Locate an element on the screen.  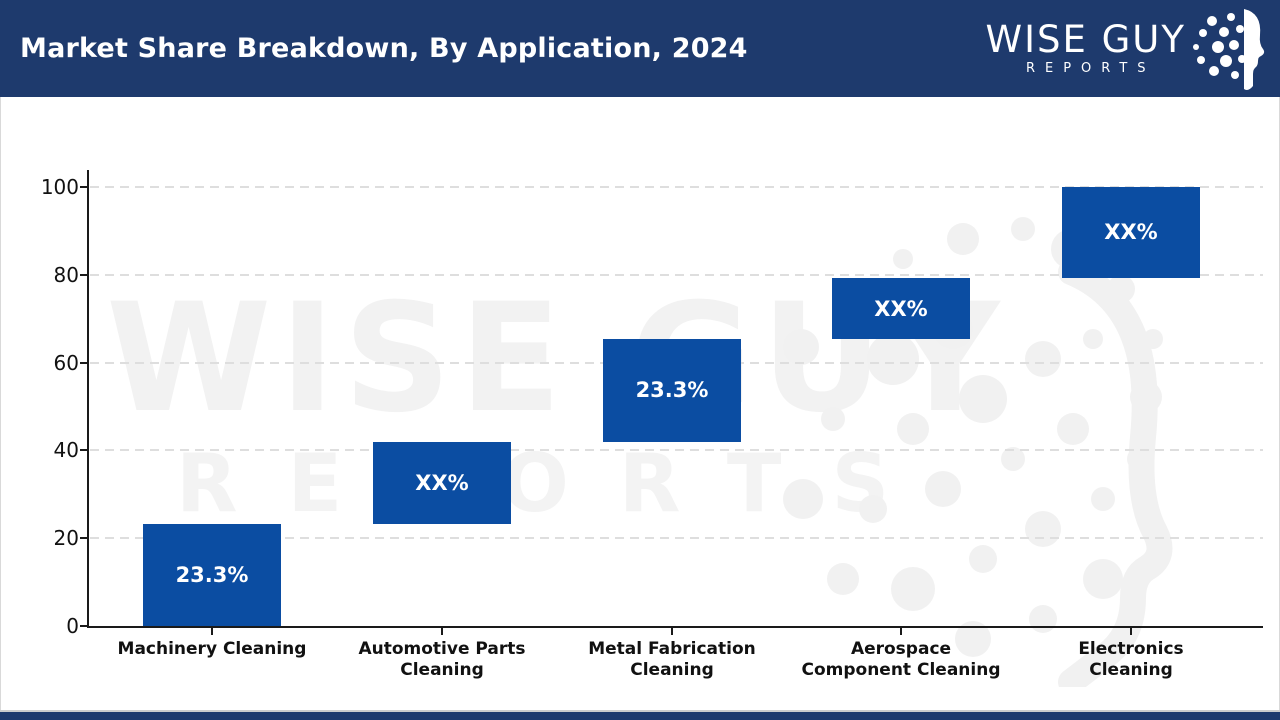
y-tick-label: 80 is located at coordinates (66, 274).